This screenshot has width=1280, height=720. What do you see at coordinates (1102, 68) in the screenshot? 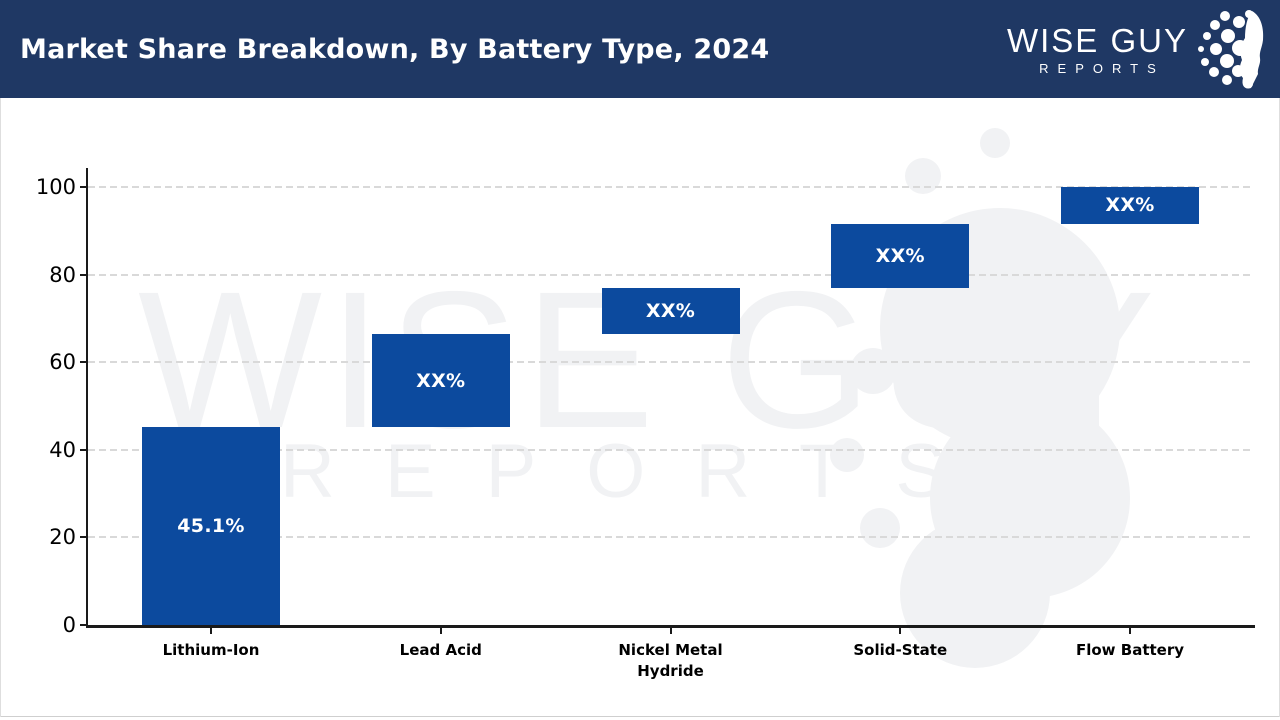
I see `logo-subtitle: REPORTS` at bounding box center [1102, 68].